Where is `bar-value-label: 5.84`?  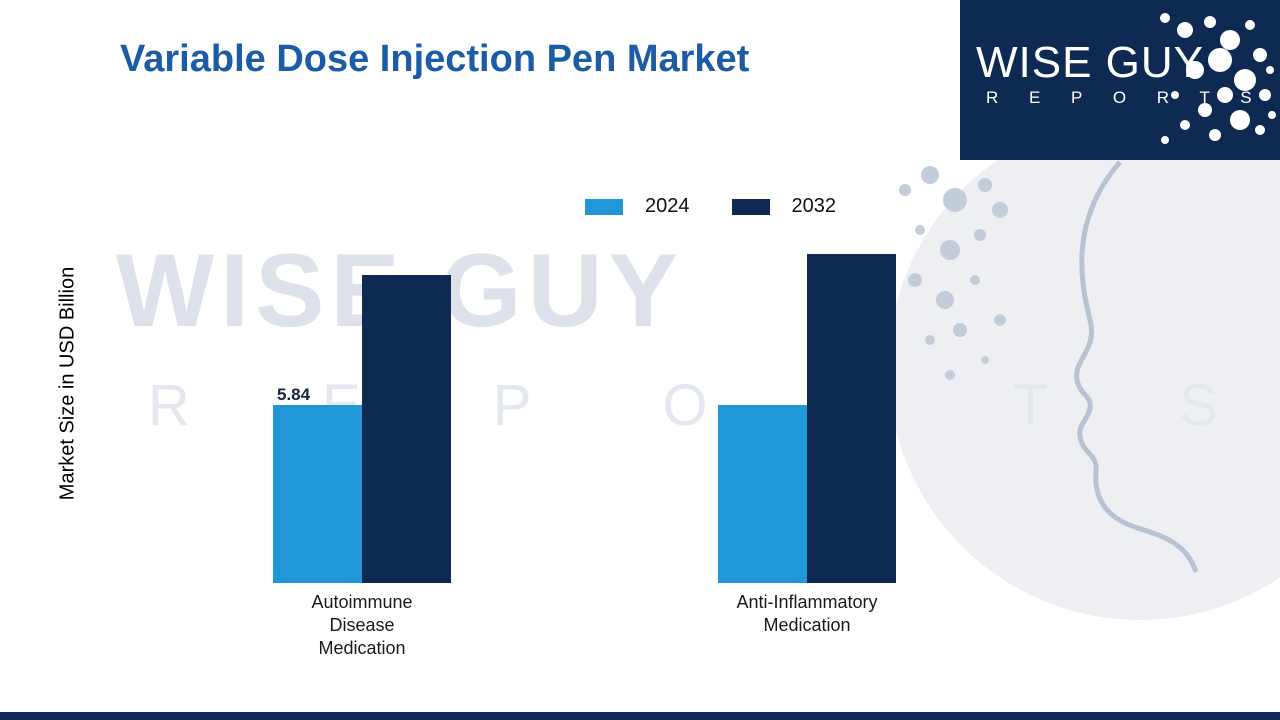
bar-value-label: 5.84 is located at coordinates (294, 394).